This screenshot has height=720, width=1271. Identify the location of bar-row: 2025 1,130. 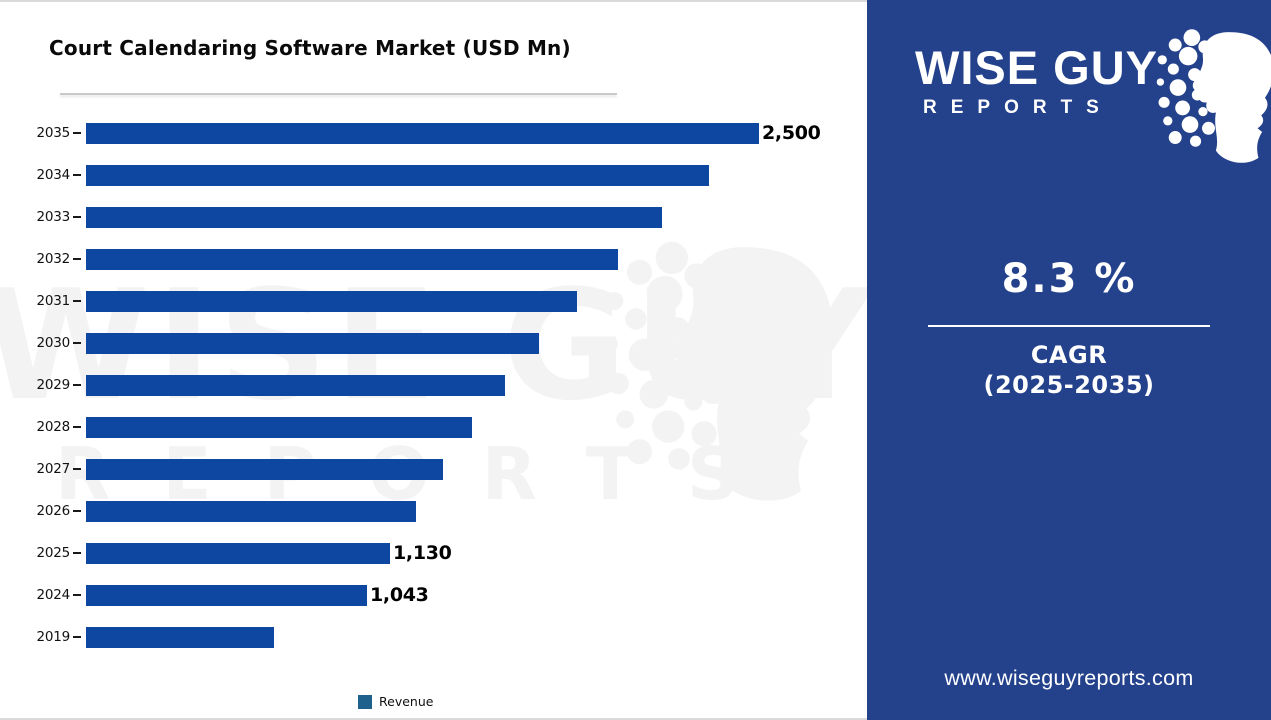
(433, 553).